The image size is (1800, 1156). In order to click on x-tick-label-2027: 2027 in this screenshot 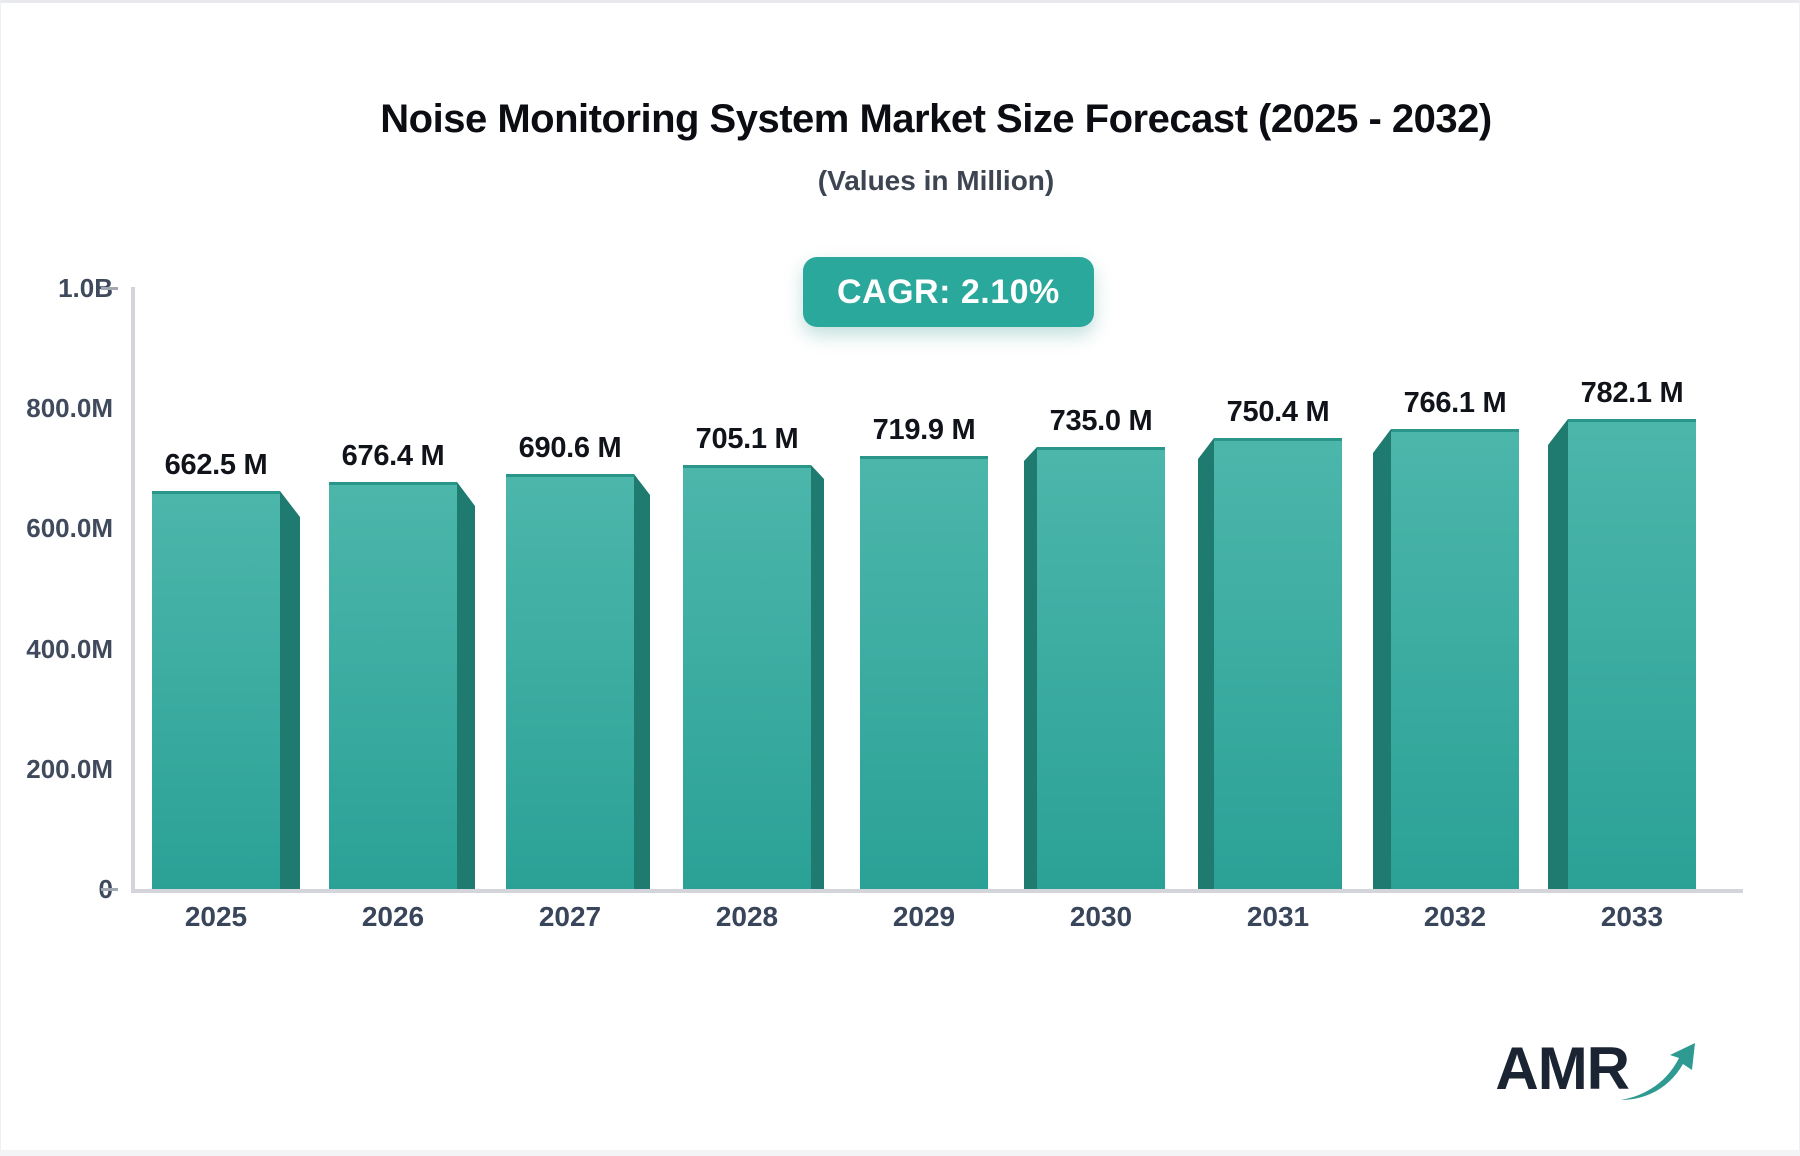, I will do `click(570, 916)`.